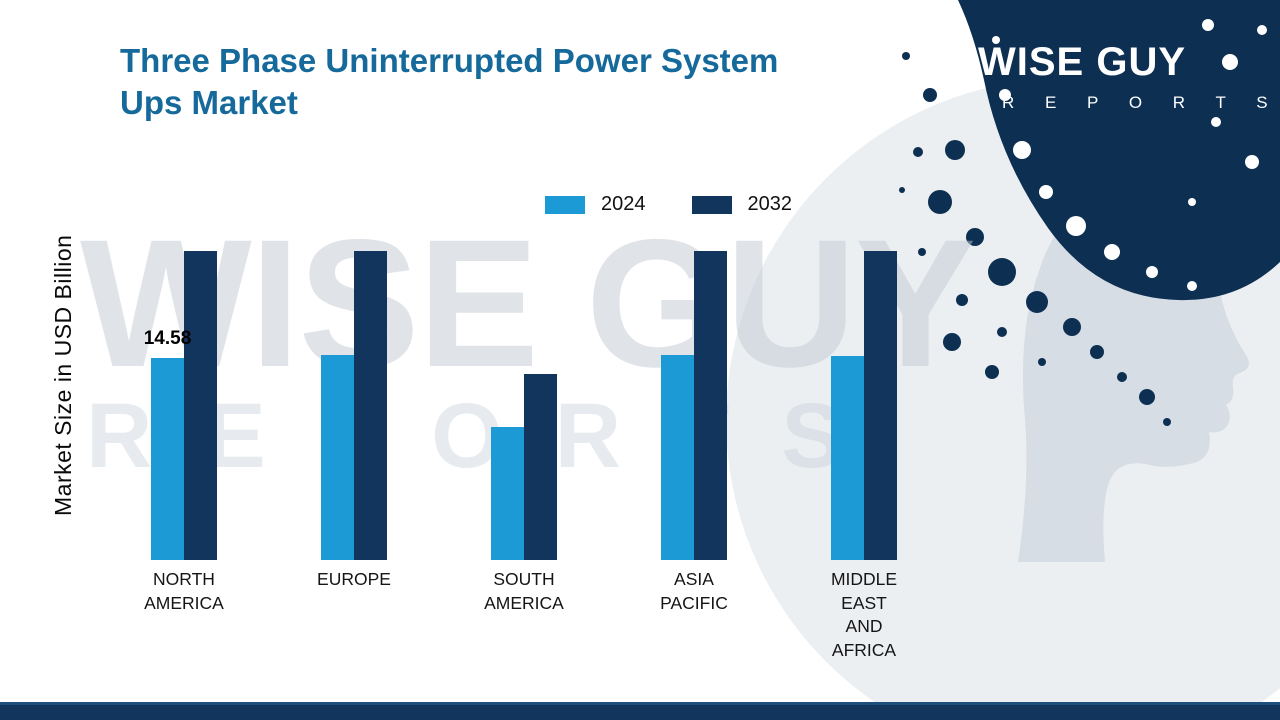 This screenshot has height=720, width=1280. I want to click on category-label-north-america: NORTH AMERICA, so click(184, 591).